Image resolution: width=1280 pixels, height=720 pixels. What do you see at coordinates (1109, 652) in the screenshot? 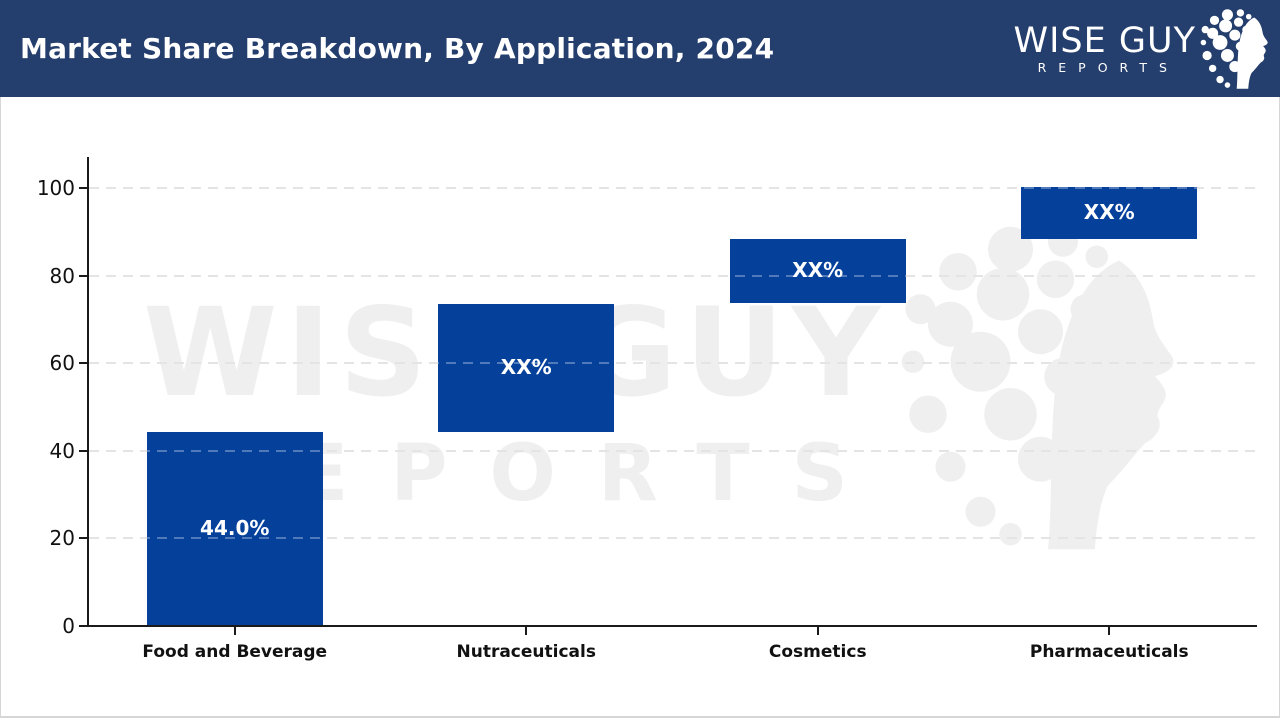
I see `category-label: Pharmaceuticals` at bounding box center [1109, 652].